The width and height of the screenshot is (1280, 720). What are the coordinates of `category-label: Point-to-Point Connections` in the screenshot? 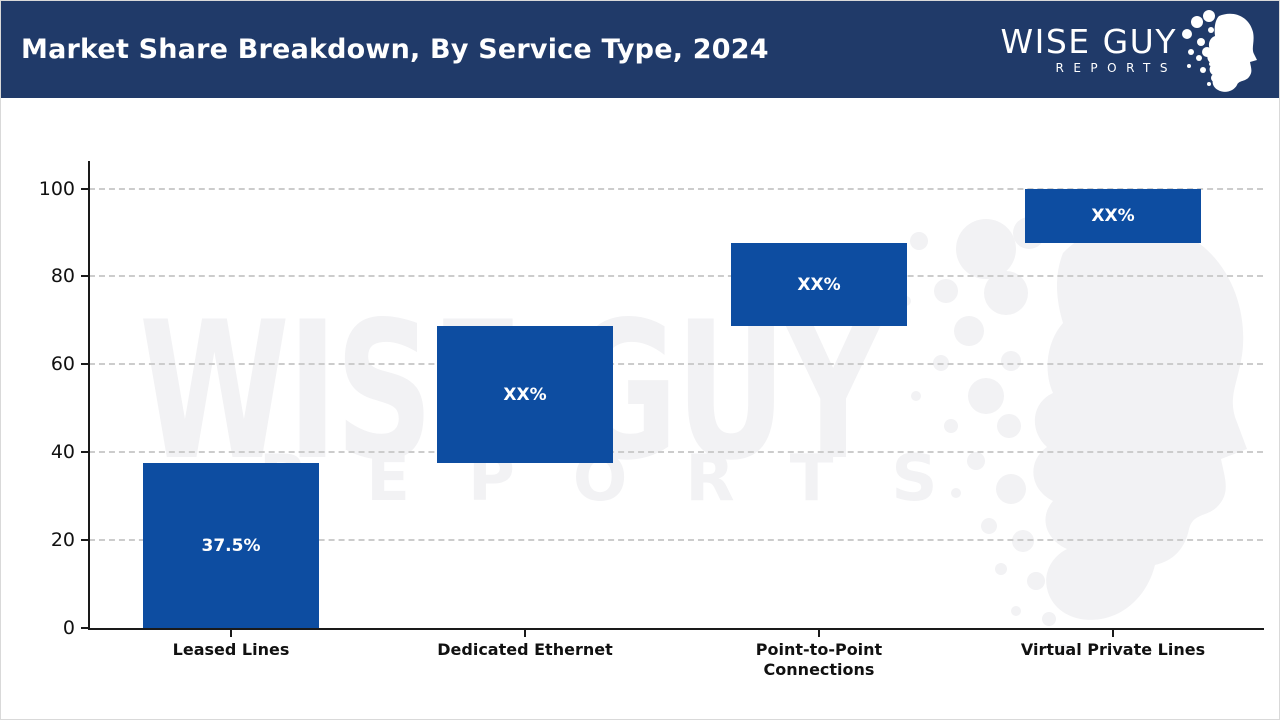 It's located at (819, 659).